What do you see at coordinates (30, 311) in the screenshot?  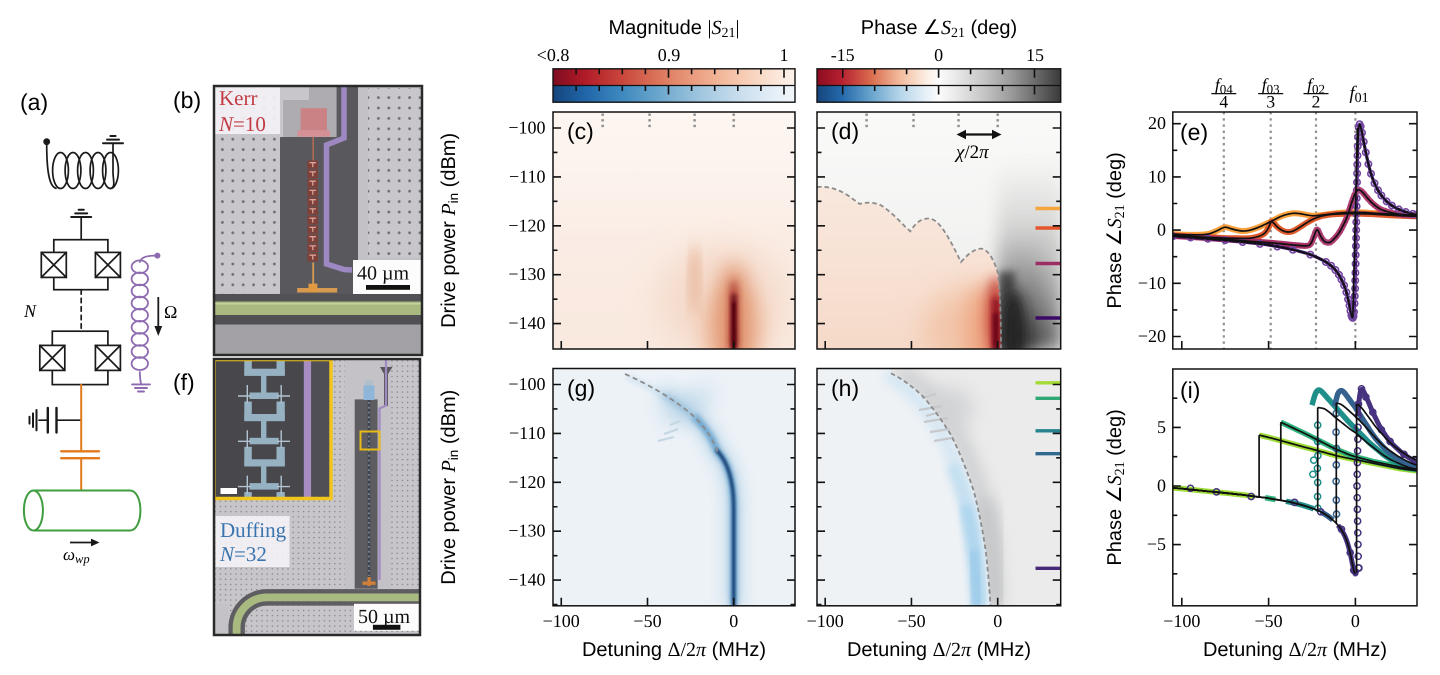 I see `svg-text: N` at bounding box center [30, 311].